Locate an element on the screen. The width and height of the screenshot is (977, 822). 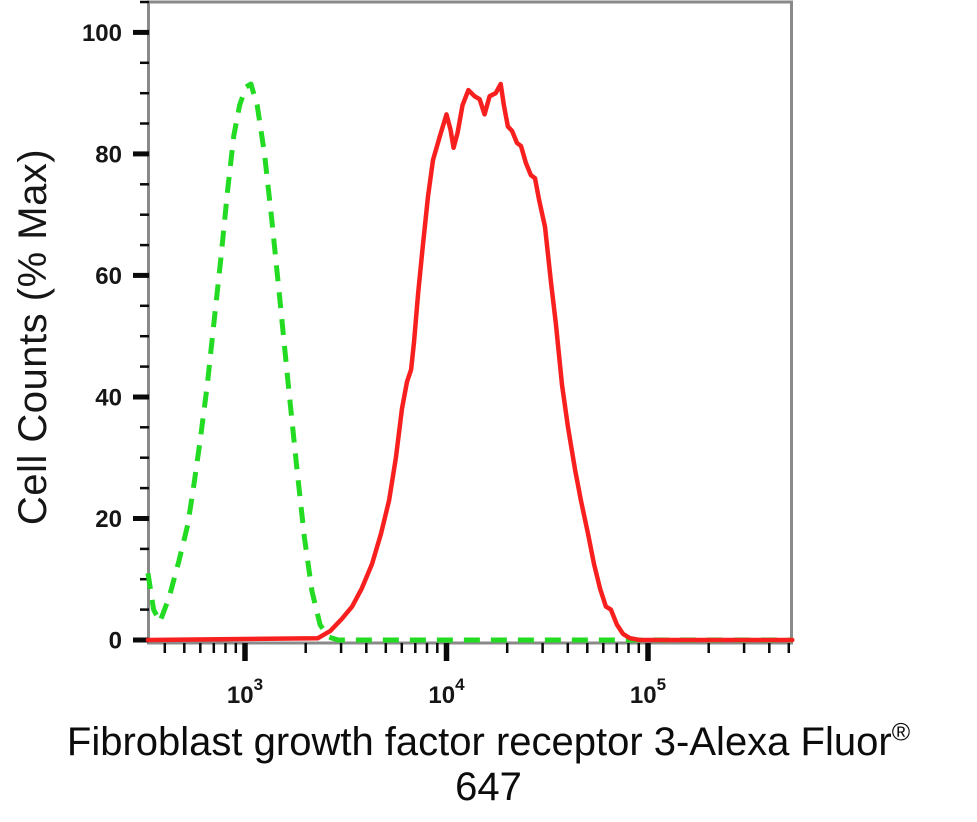
y-axis-tick-labels: 0 20 40 60 80 100 is located at coordinates (102, 337).